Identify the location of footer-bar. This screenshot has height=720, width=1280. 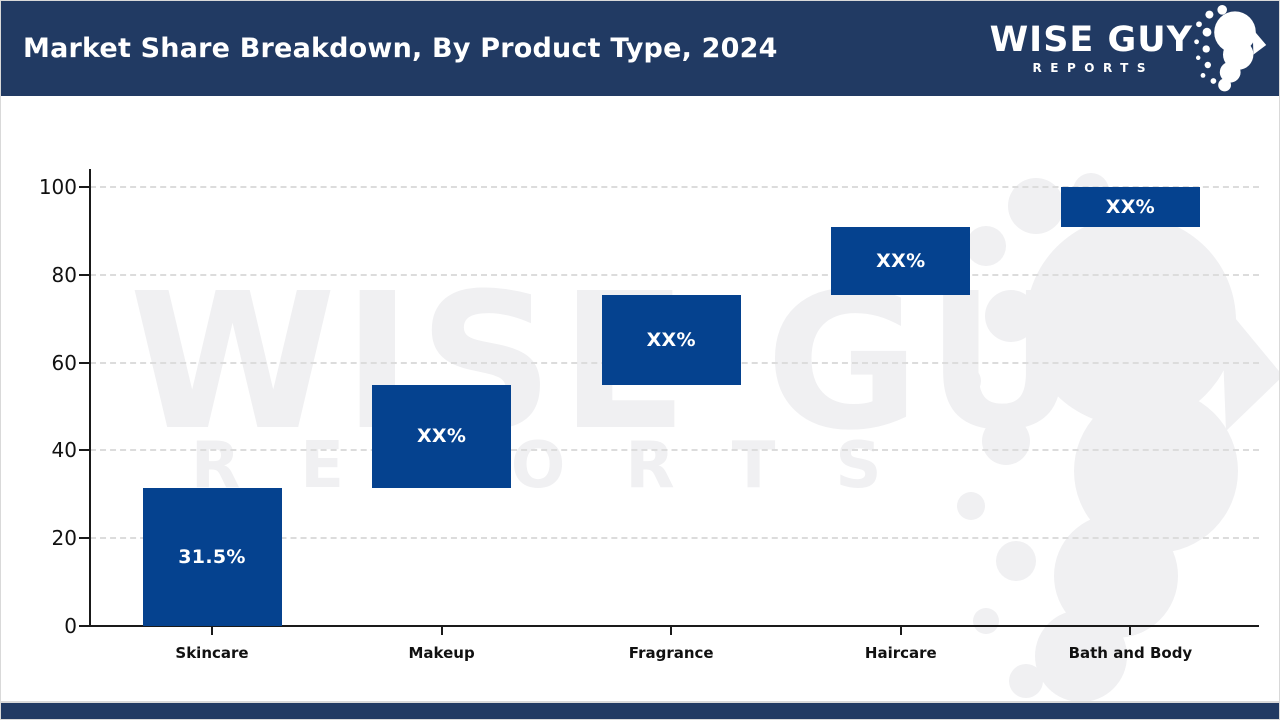
(640, 711).